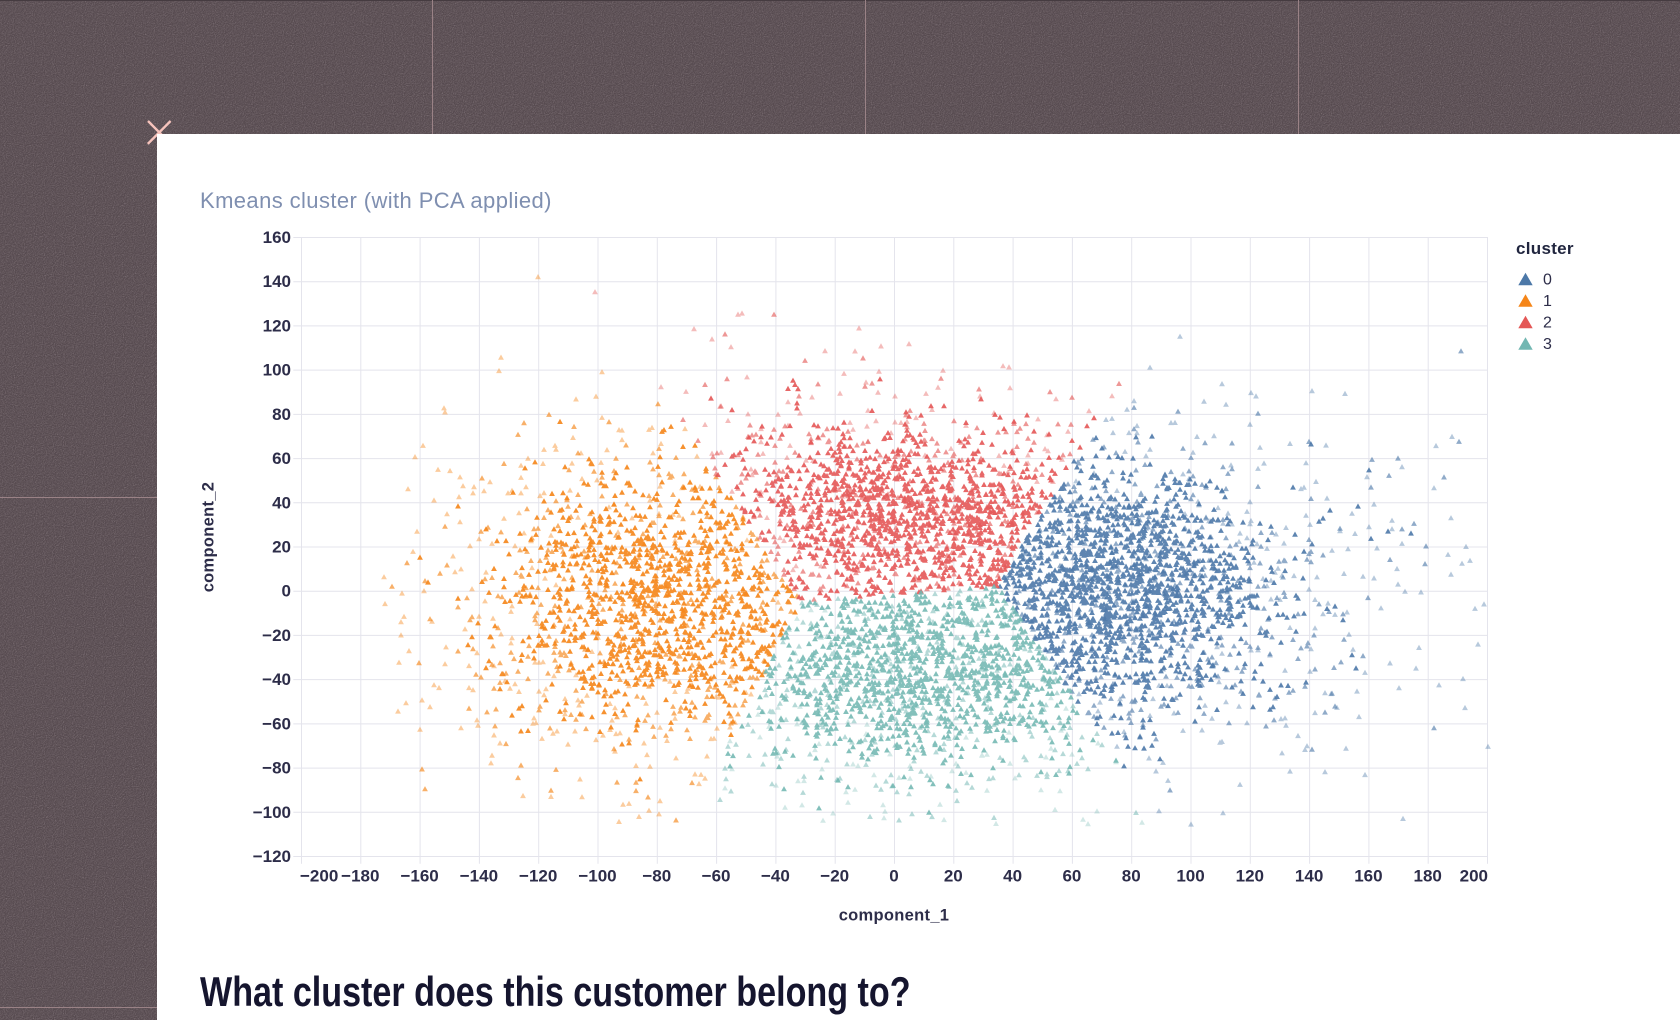  What do you see at coordinates (1547, 301) in the screenshot?
I see `svg-text: 1` at bounding box center [1547, 301].